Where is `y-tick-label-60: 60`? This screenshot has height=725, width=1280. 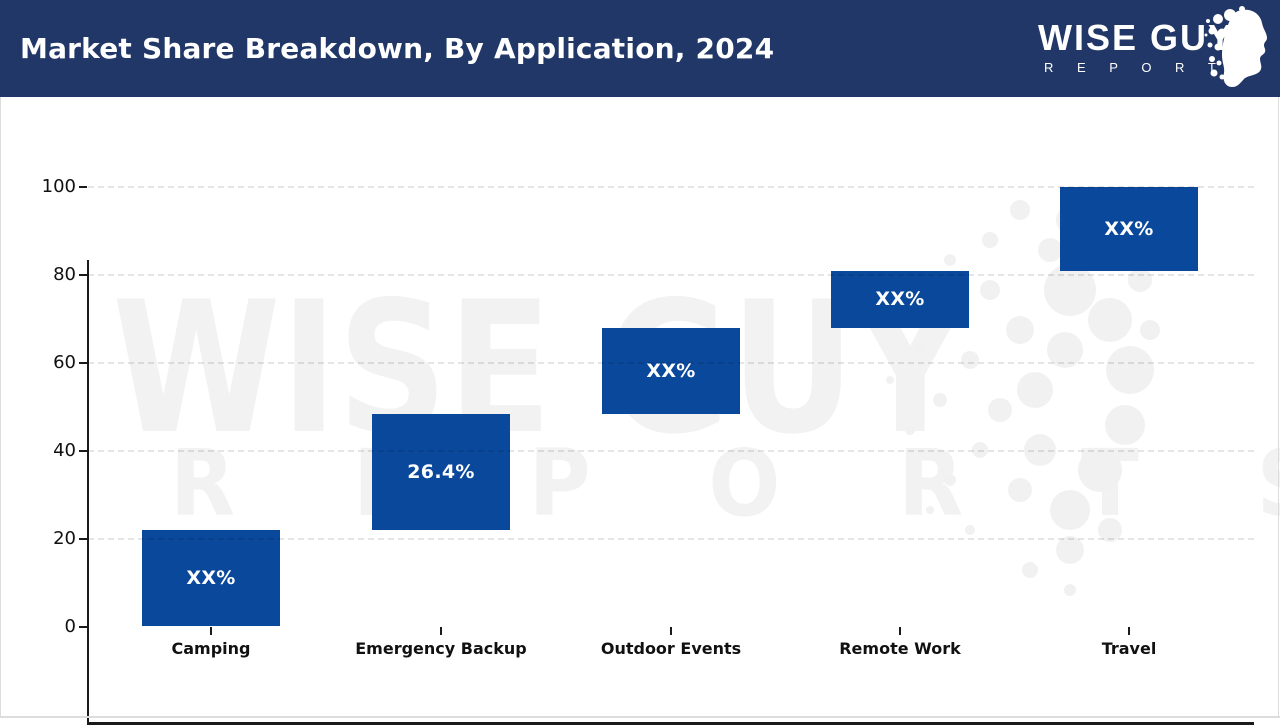 y-tick-label-60: 60 is located at coordinates (64, 362).